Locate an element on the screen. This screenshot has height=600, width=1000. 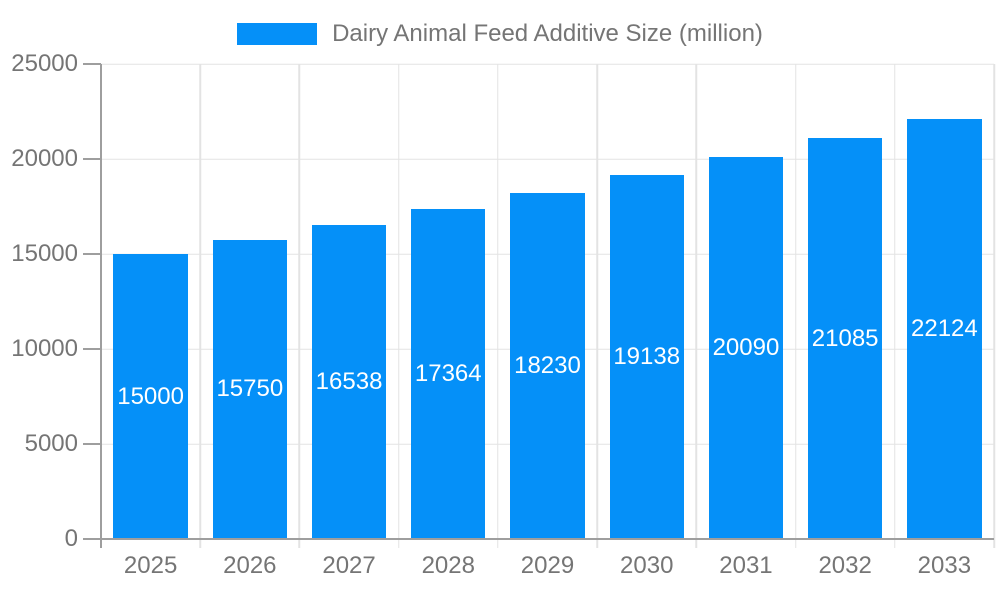
bar: 15000 is located at coordinates (150, 396).